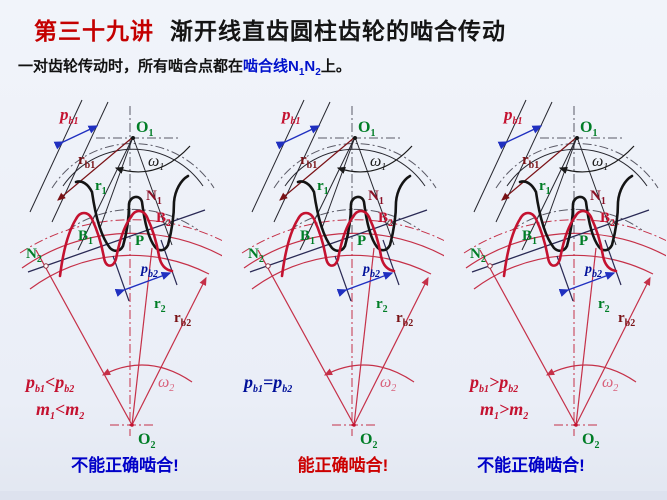 This screenshot has width=667, height=500. What do you see at coordinates (504, 410) in the screenshot?
I see `module-relation: m1>m2` at bounding box center [504, 410].